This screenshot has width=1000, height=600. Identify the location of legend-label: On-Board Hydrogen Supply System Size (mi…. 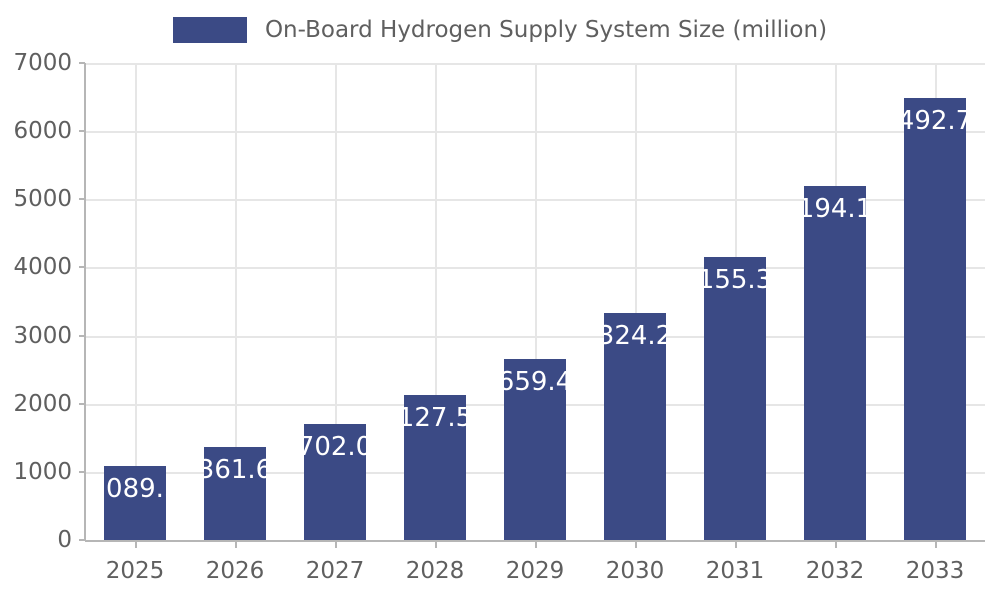
(546, 30).